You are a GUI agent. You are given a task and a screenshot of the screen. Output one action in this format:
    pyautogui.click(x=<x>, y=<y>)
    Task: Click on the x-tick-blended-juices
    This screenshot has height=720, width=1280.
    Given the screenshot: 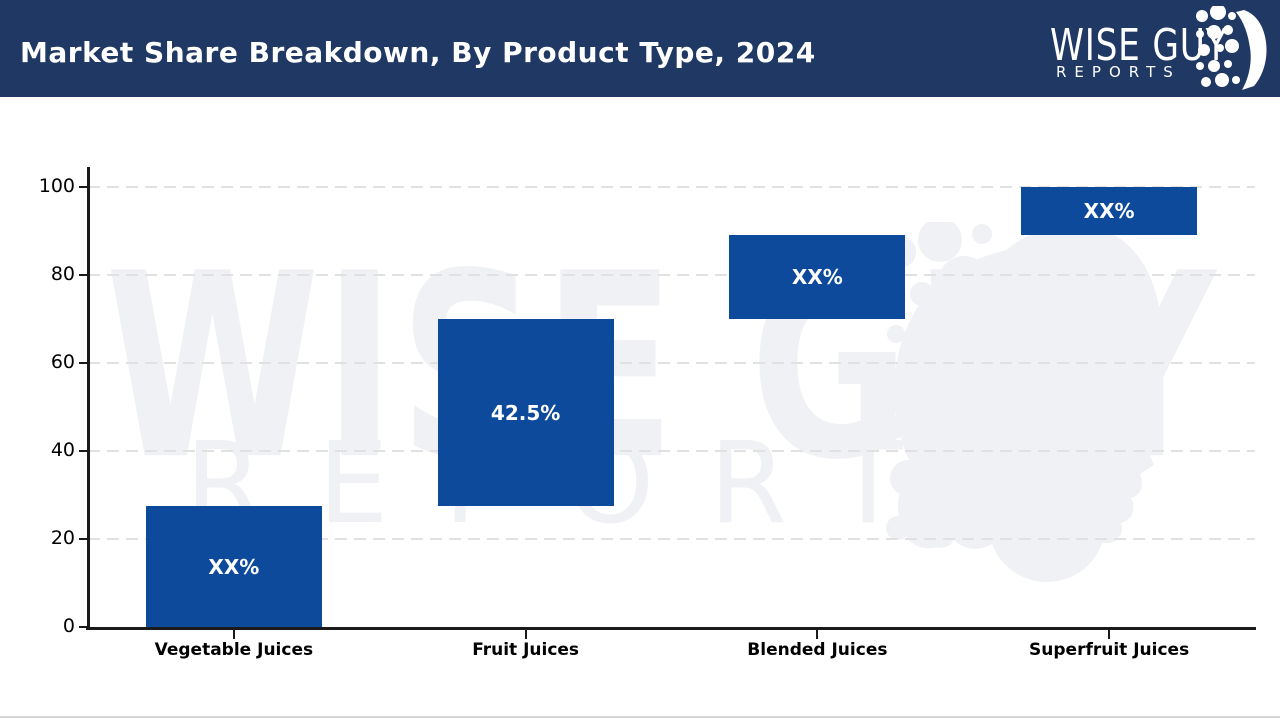 What is the action you would take?
    pyautogui.click(x=817, y=634)
    